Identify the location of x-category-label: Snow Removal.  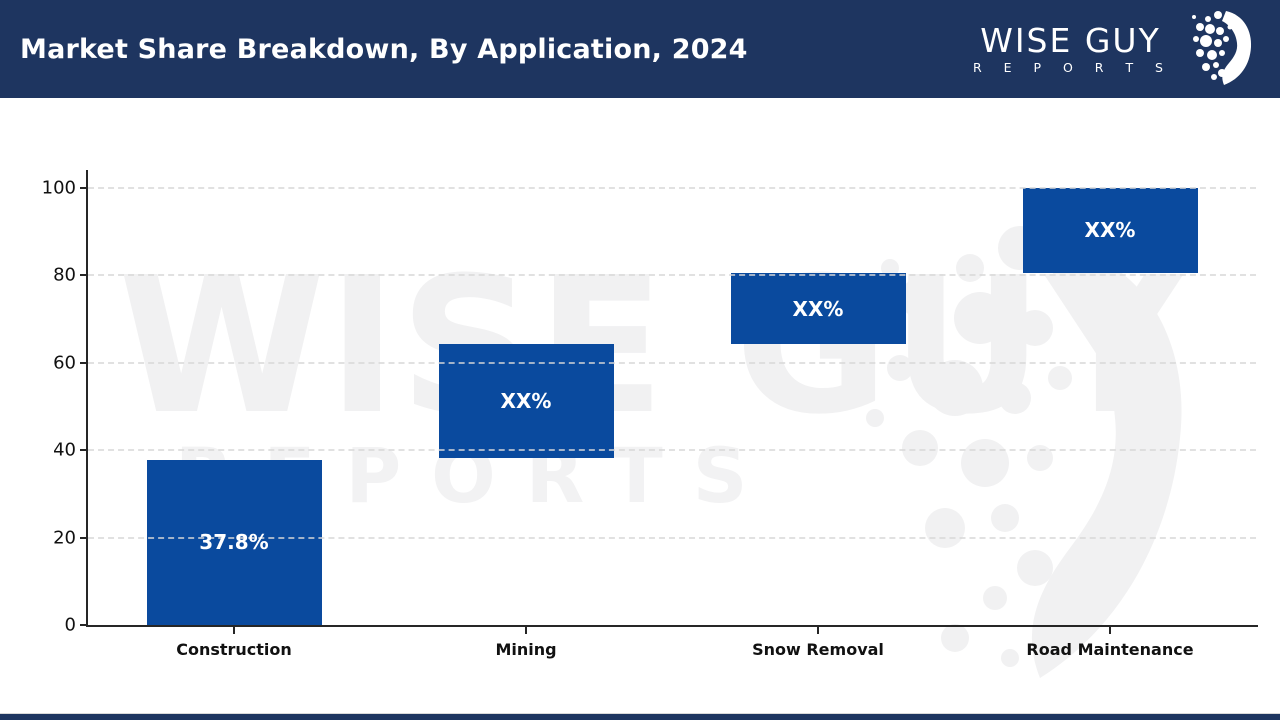
(818, 649).